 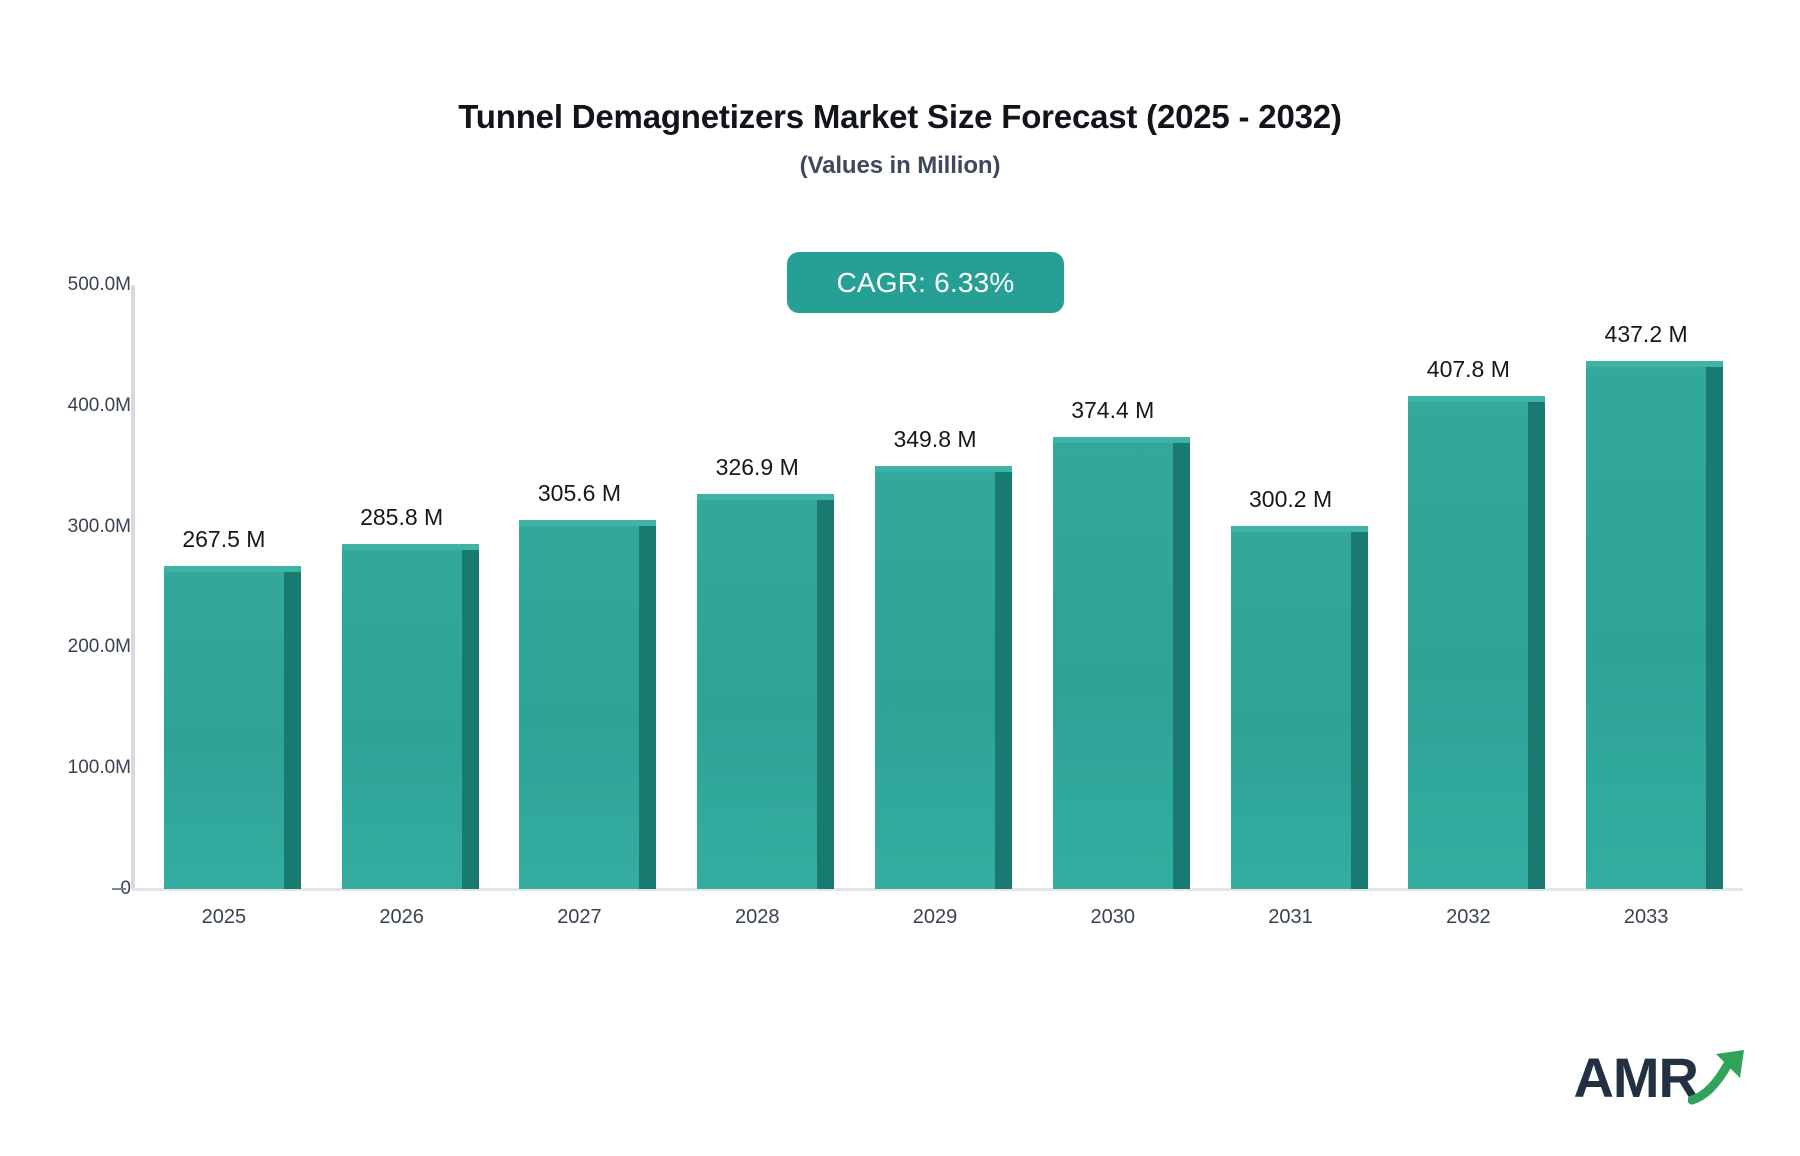 What do you see at coordinates (935, 439) in the screenshot?
I see `bar-value-label: 349.8 M` at bounding box center [935, 439].